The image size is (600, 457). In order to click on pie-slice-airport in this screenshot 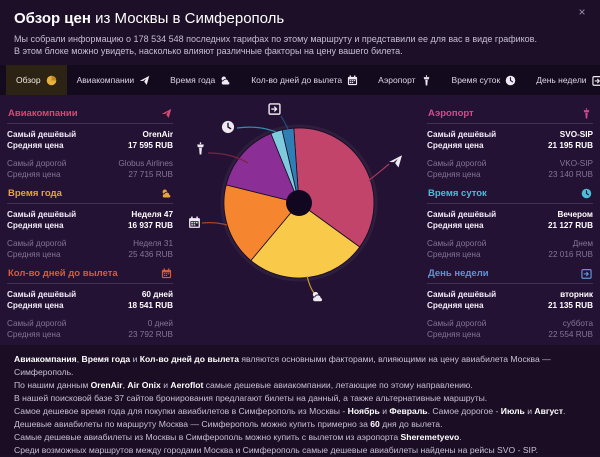, I will do `click(262, 168)`.